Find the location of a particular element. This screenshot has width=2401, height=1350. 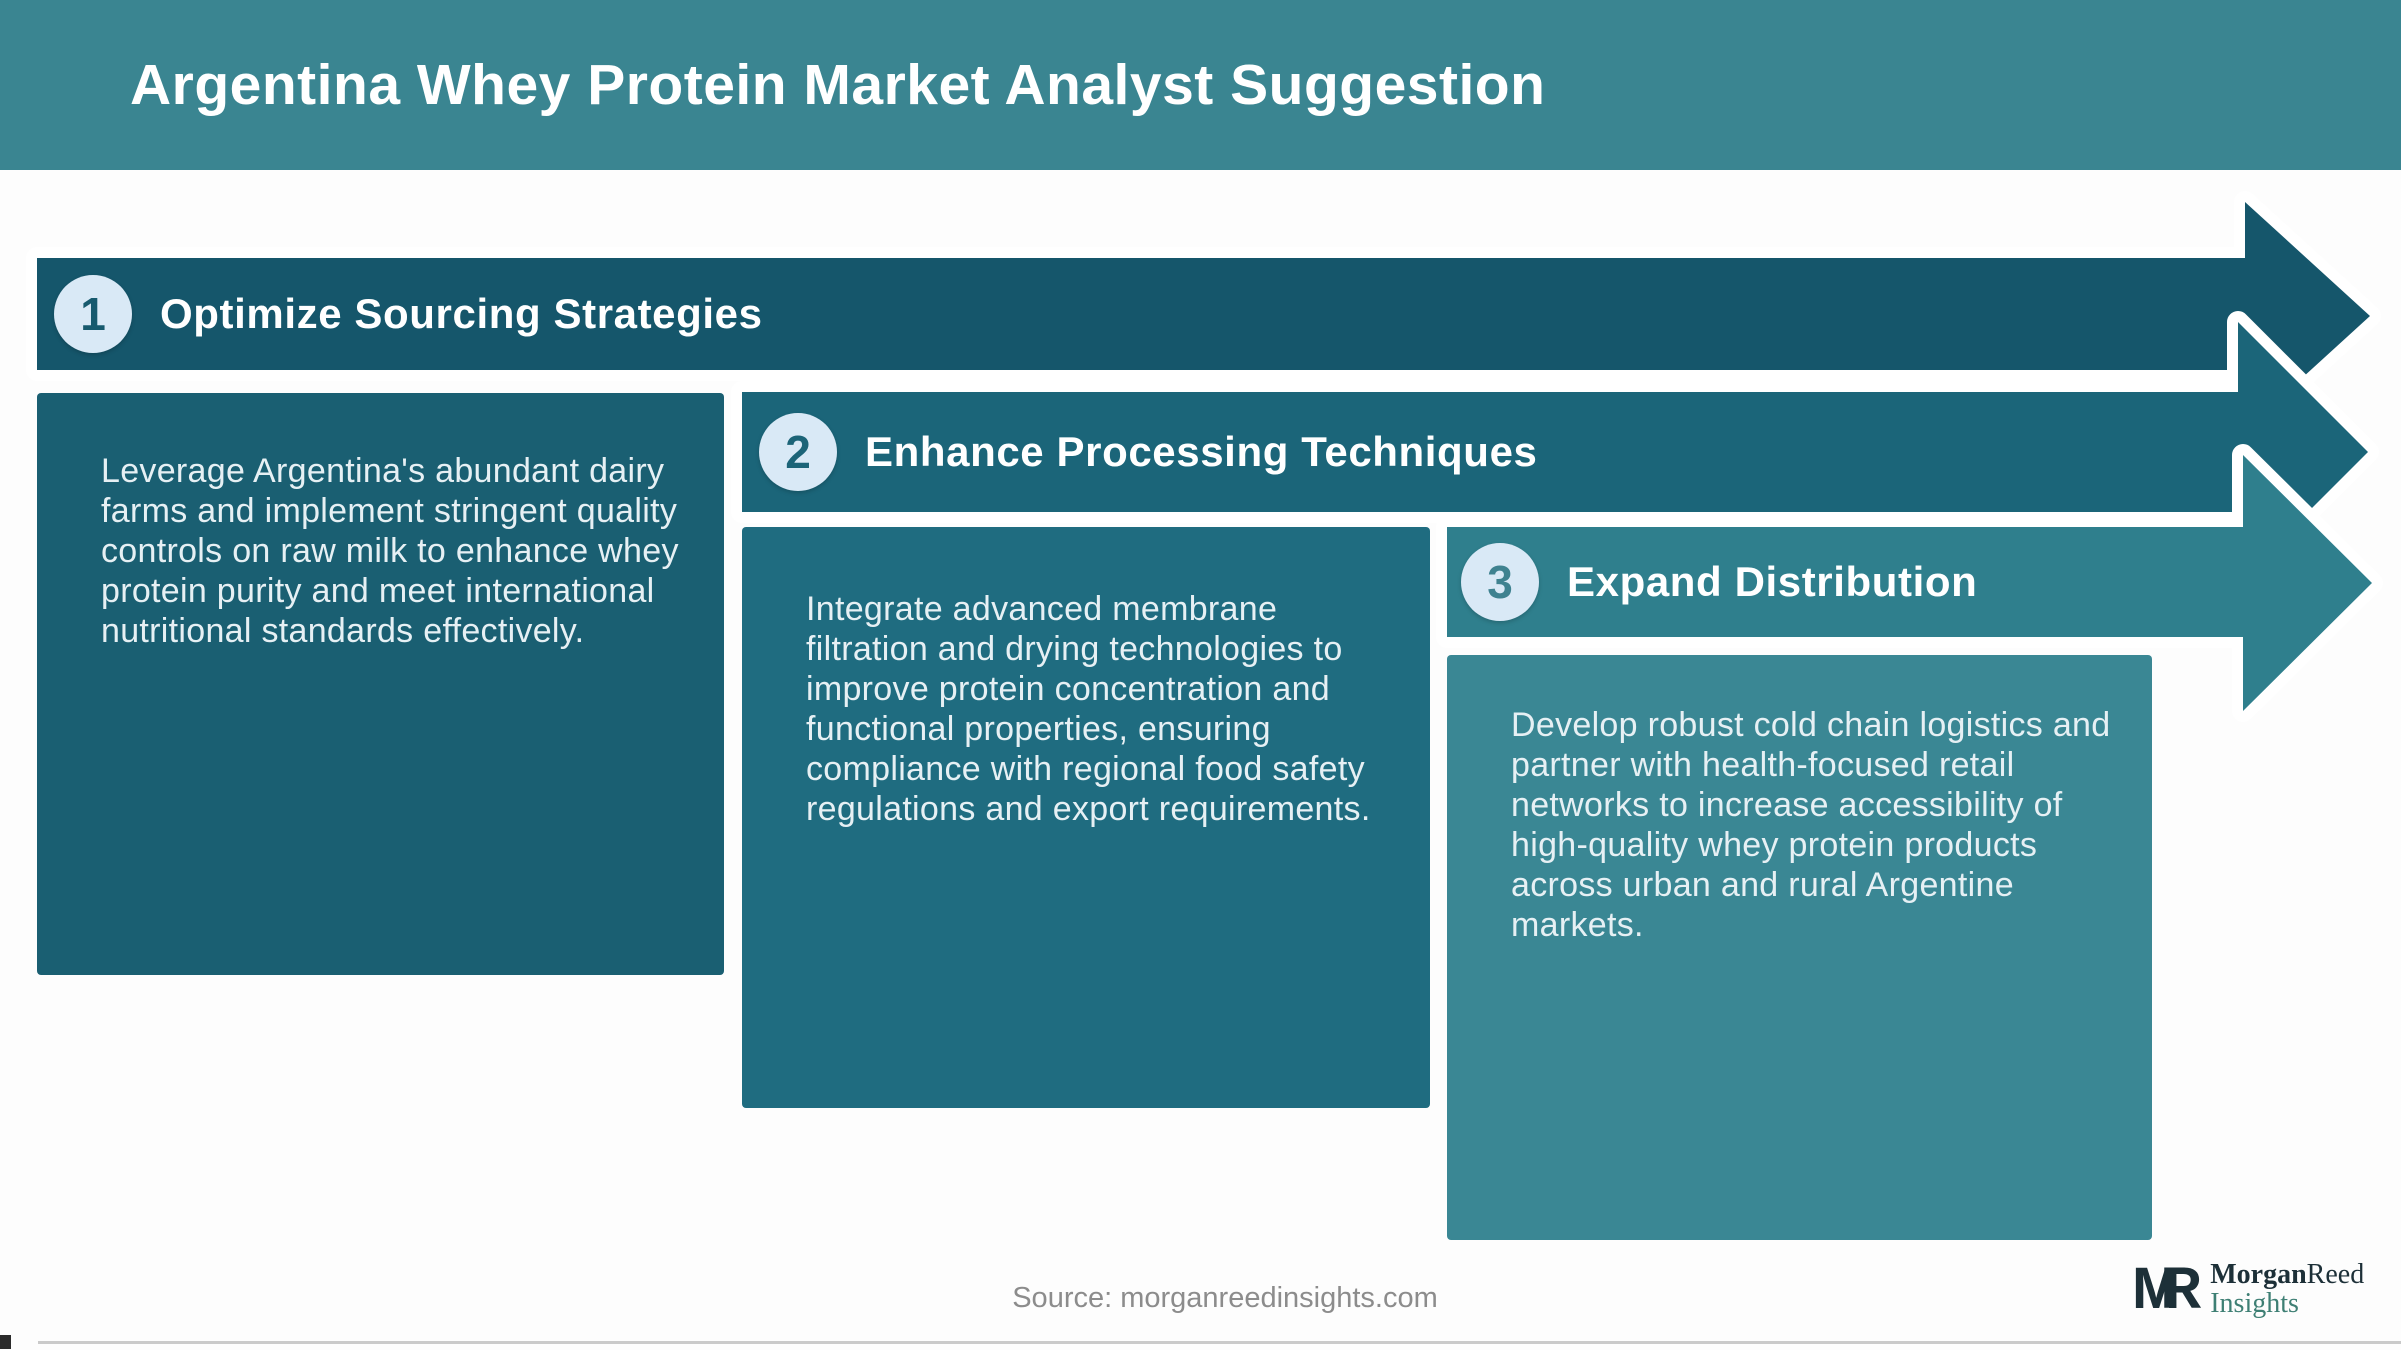

logo-monogram-icon: M R is located at coordinates (2167, 1289).